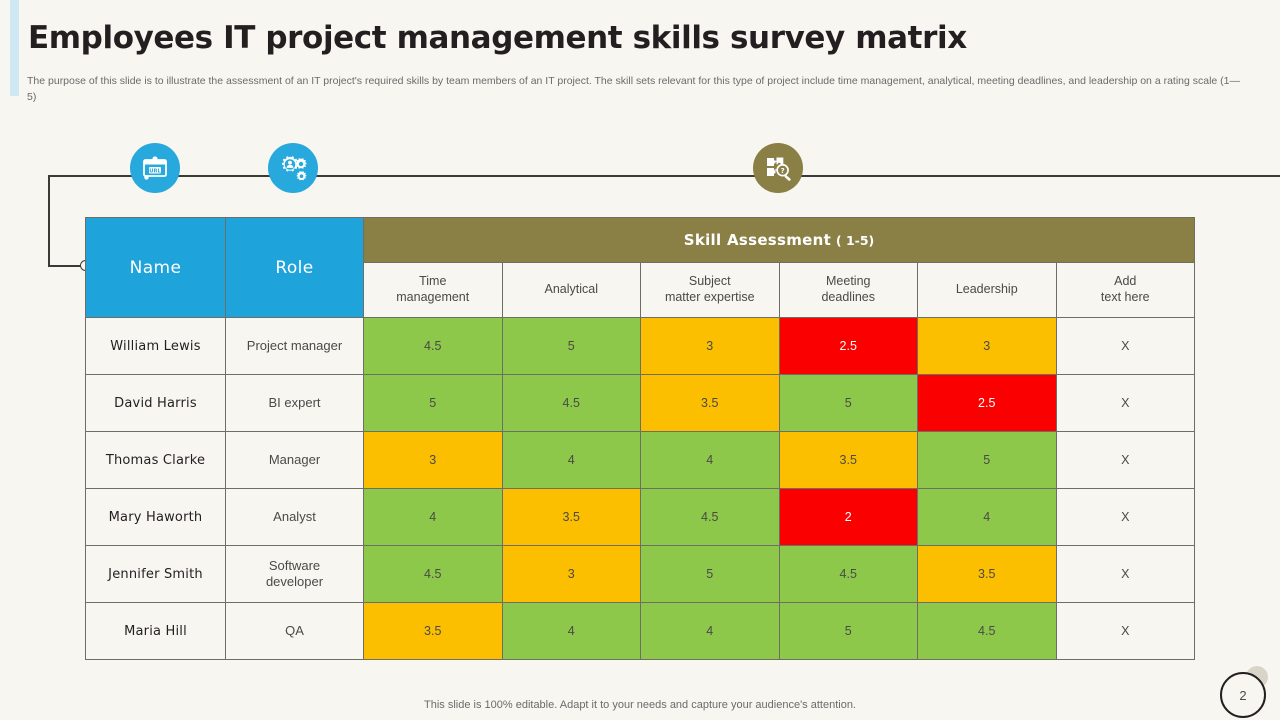 The width and height of the screenshot is (1280, 720). Describe the element at coordinates (155, 346) in the screenshot. I see `cell-employee-name: William Lewis` at that location.